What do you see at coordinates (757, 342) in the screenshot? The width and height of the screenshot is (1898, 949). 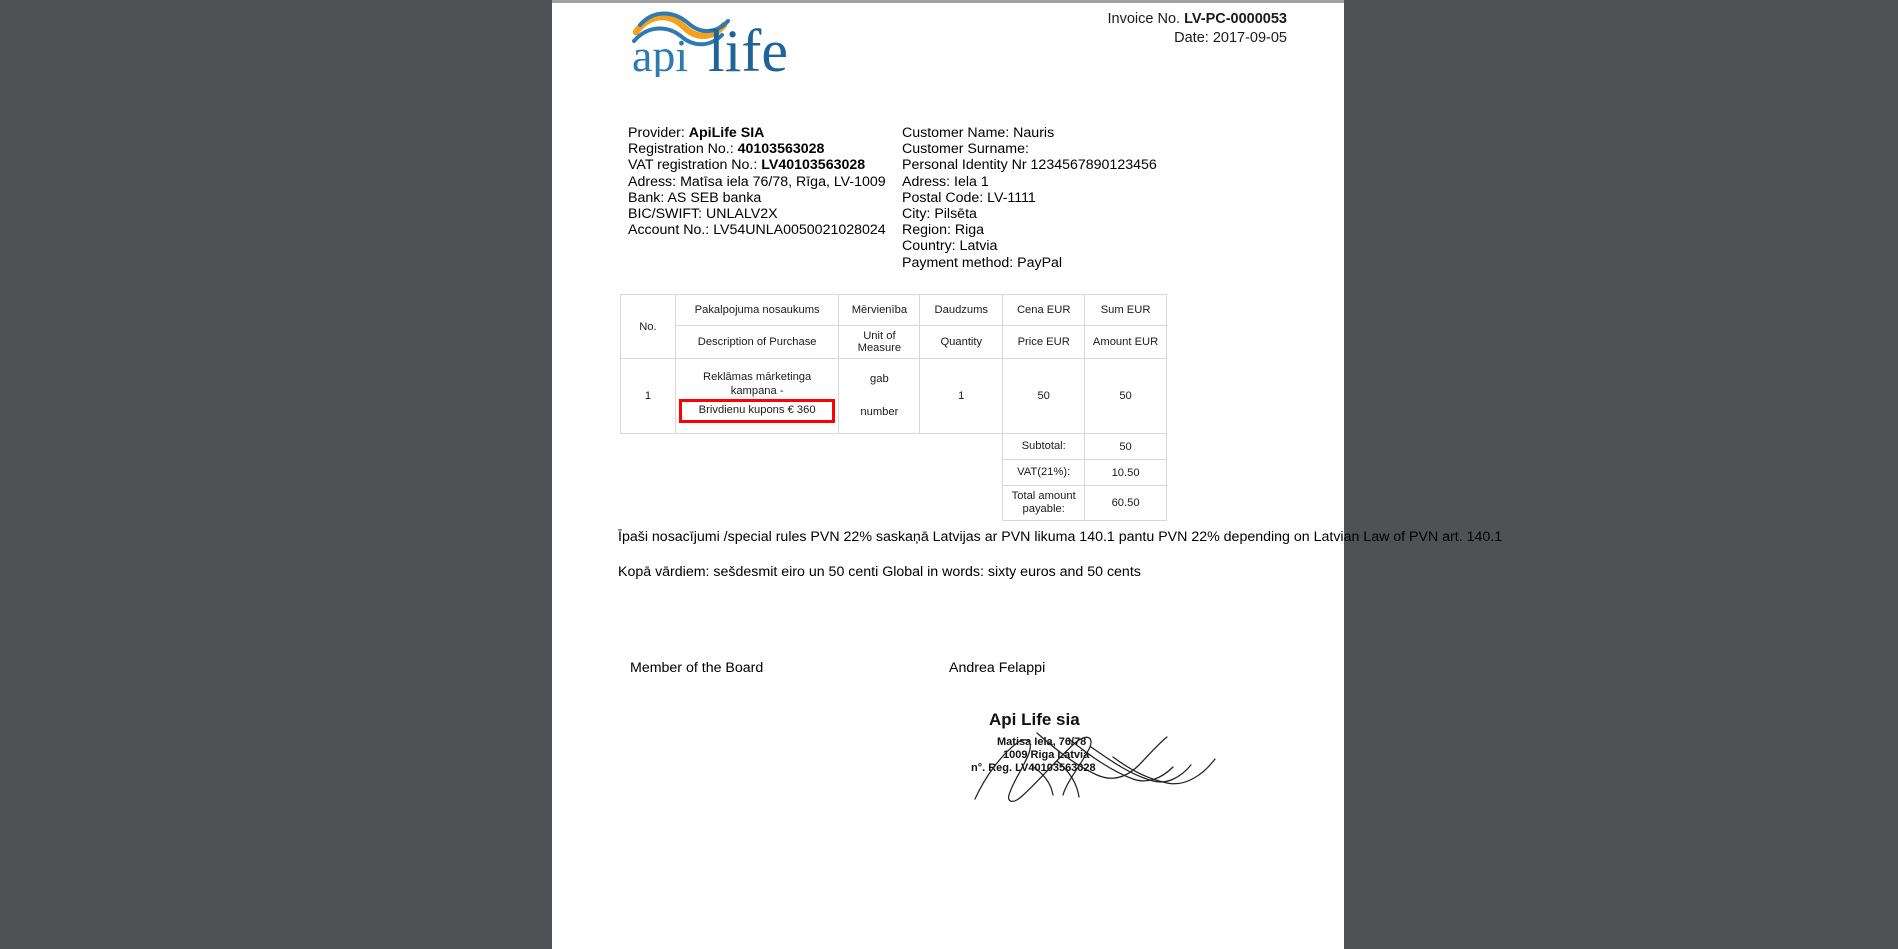 I see `header-cell-desc-en: Description of Purchase` at bounding box center [757, 342].